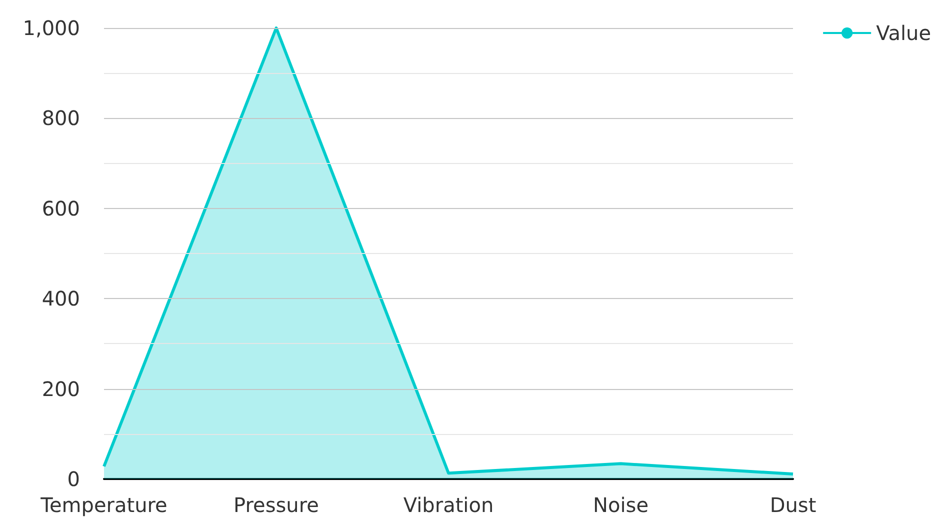  I want to click on y-tick-label: 0, so click(73, 479).